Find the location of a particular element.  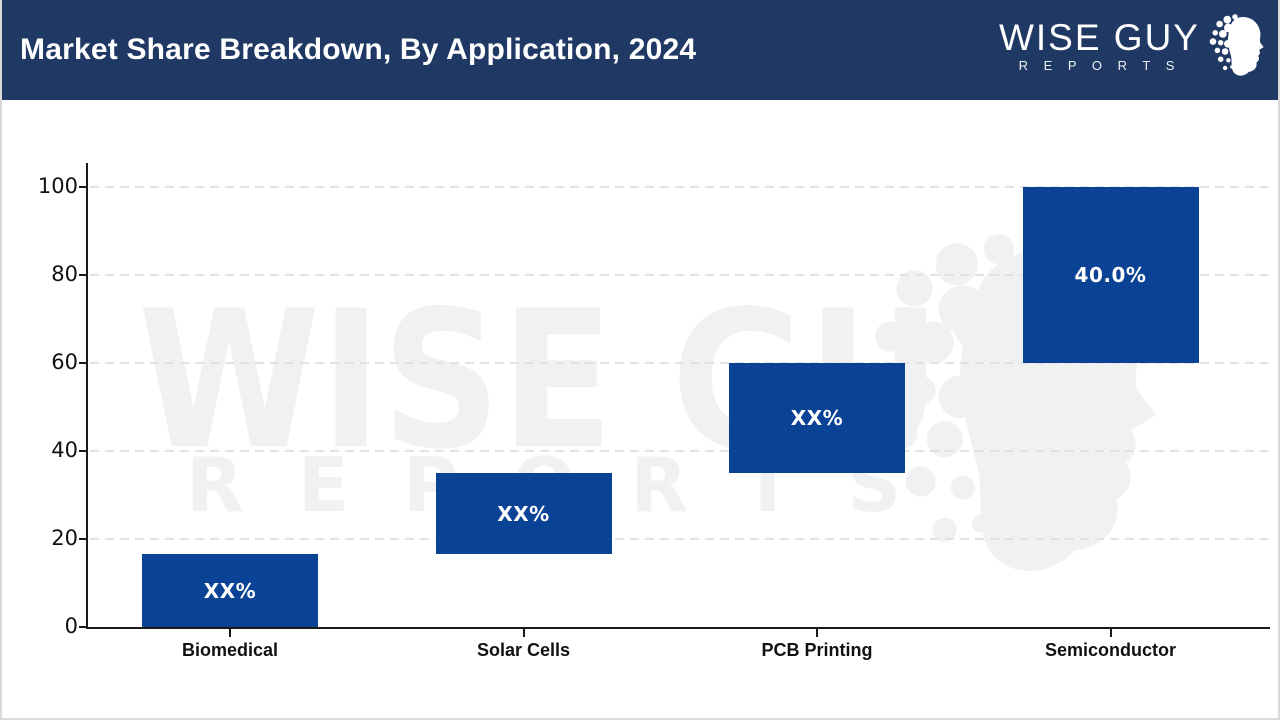

x-category-label: Biomedical is located at coordinates (230, 650).